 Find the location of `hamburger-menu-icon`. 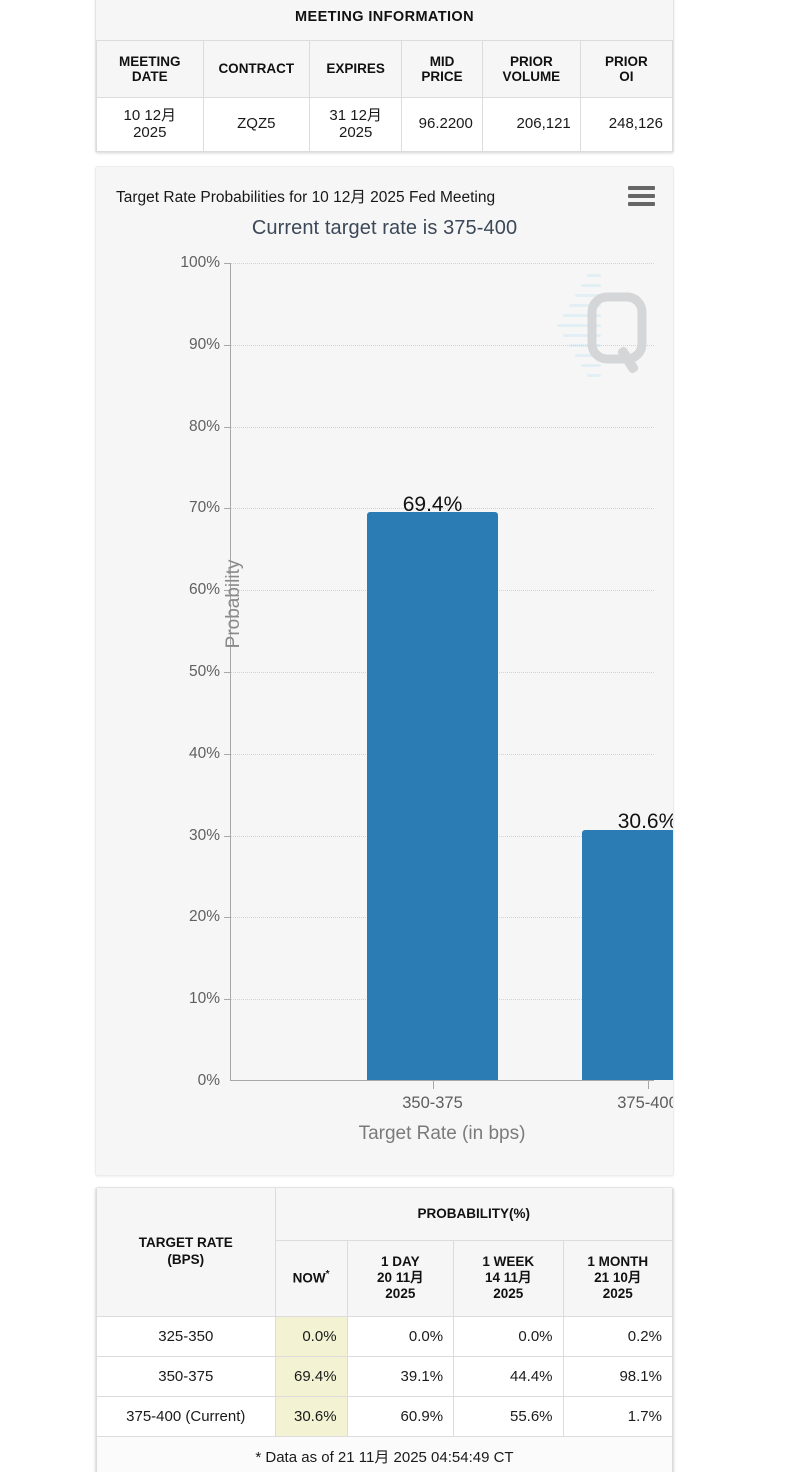

hamburger-menu-icon is located at coordinates (641, 196).